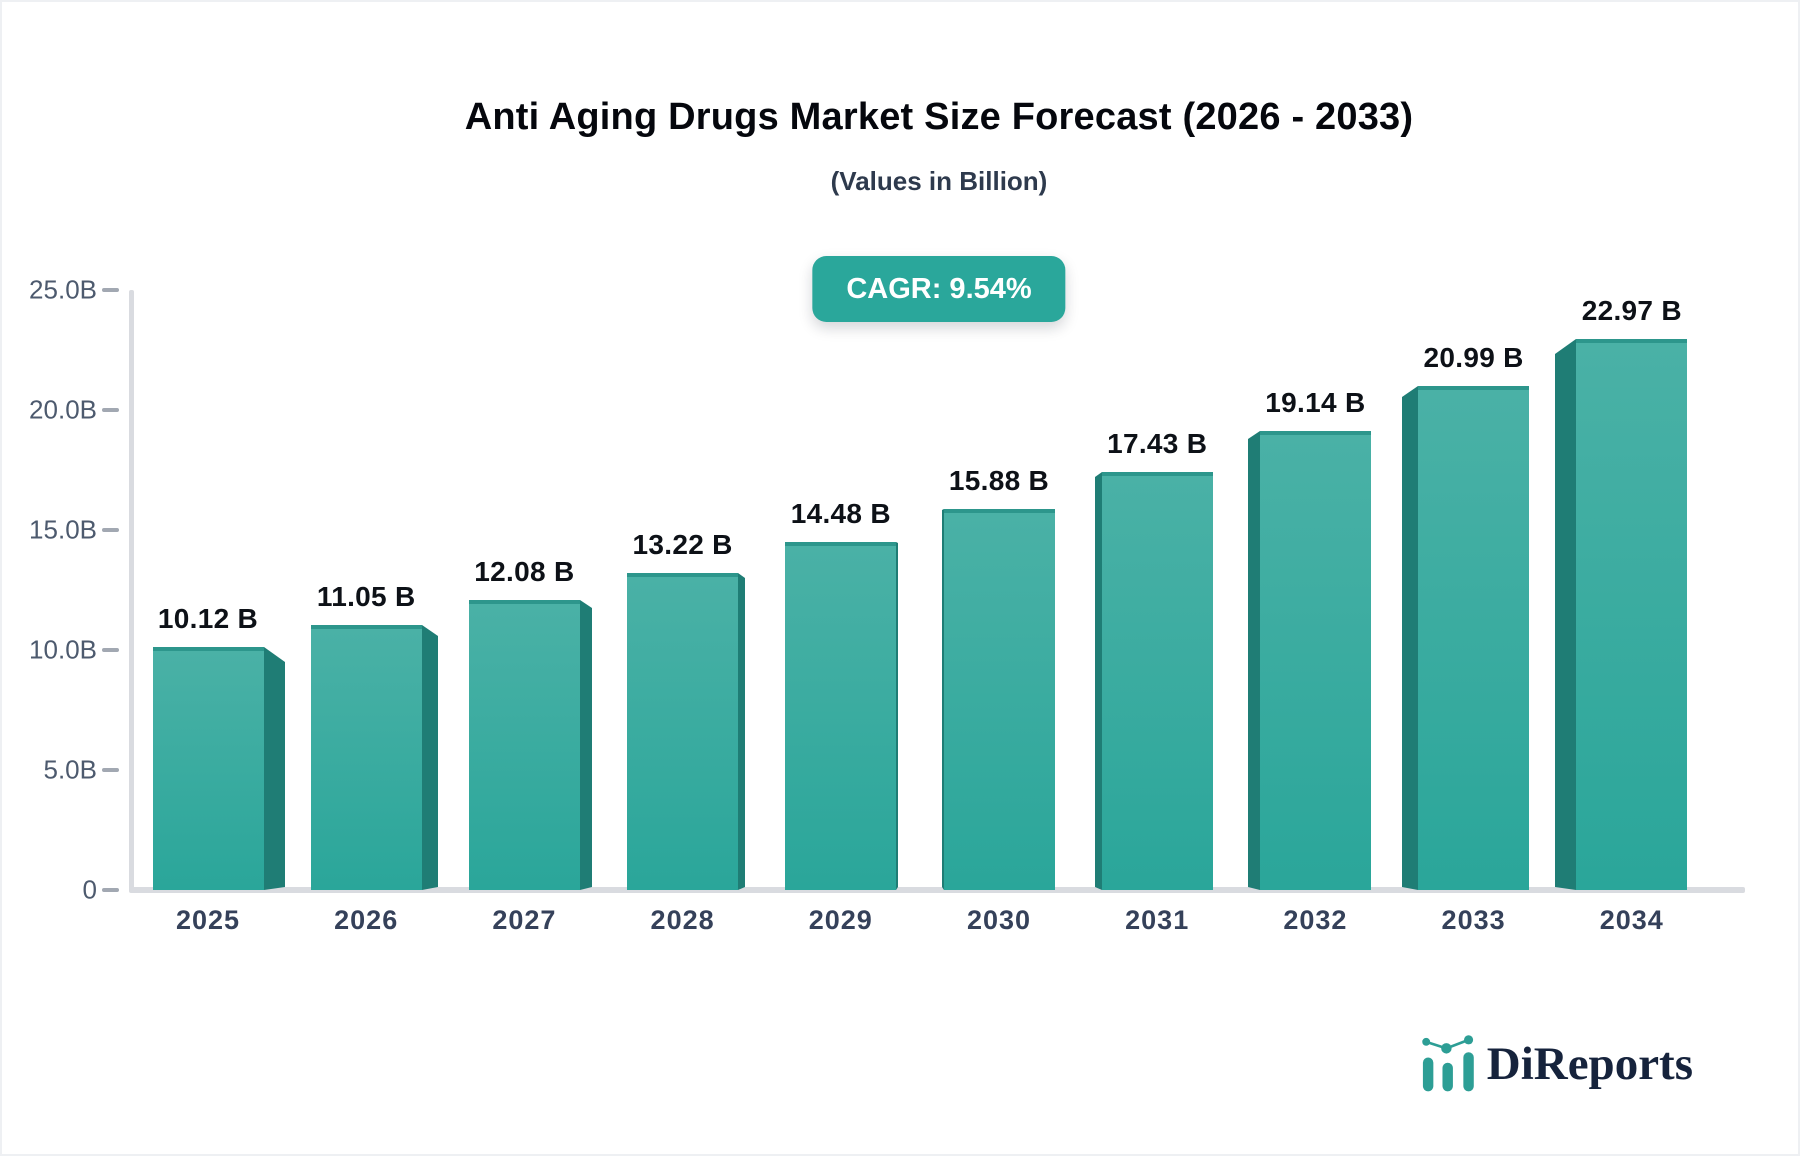 The height and width of the screenshot is (1156, 1800). Describe the element at coordinates (63, 529) in the screenshot. I see `y-tick-label: 15.0B` at that location.